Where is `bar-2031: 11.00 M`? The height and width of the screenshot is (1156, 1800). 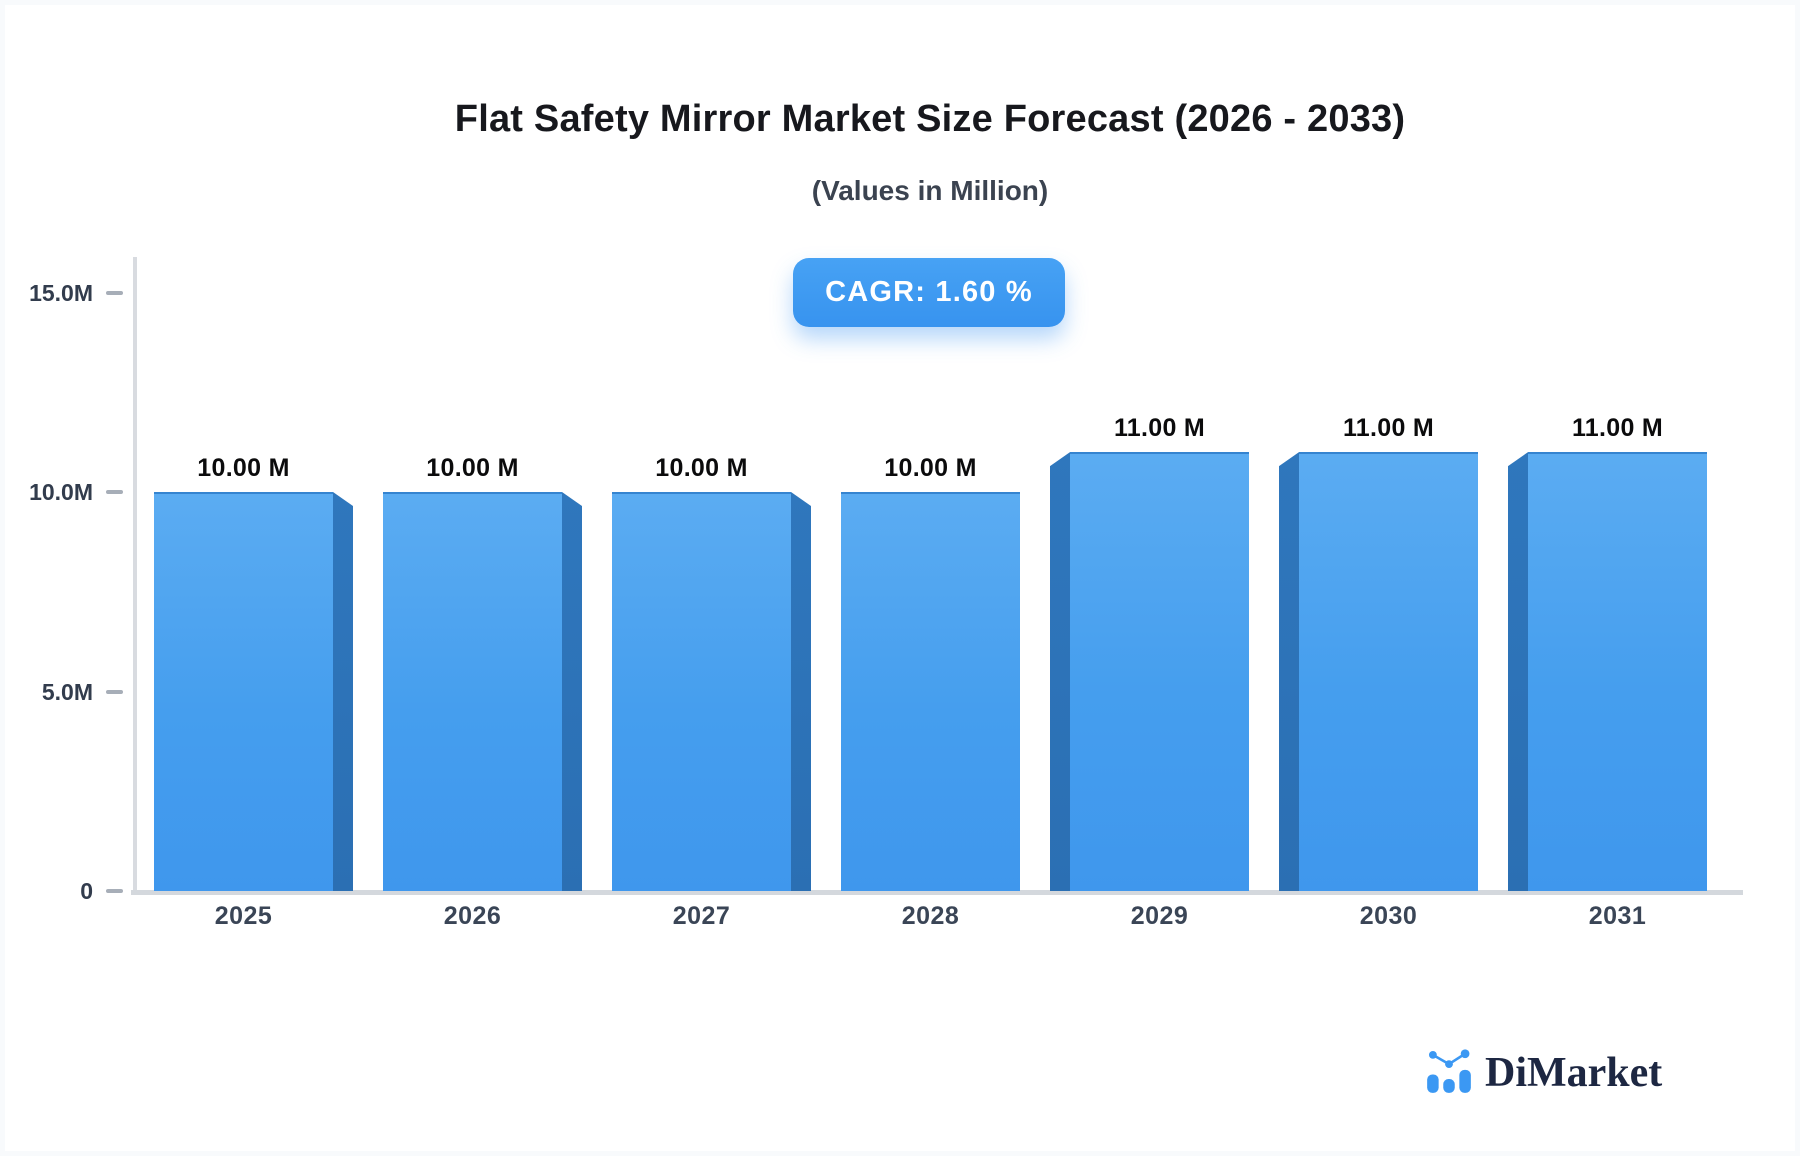
bar-2031: 11.00 M is located at coordinates (1607, 652).